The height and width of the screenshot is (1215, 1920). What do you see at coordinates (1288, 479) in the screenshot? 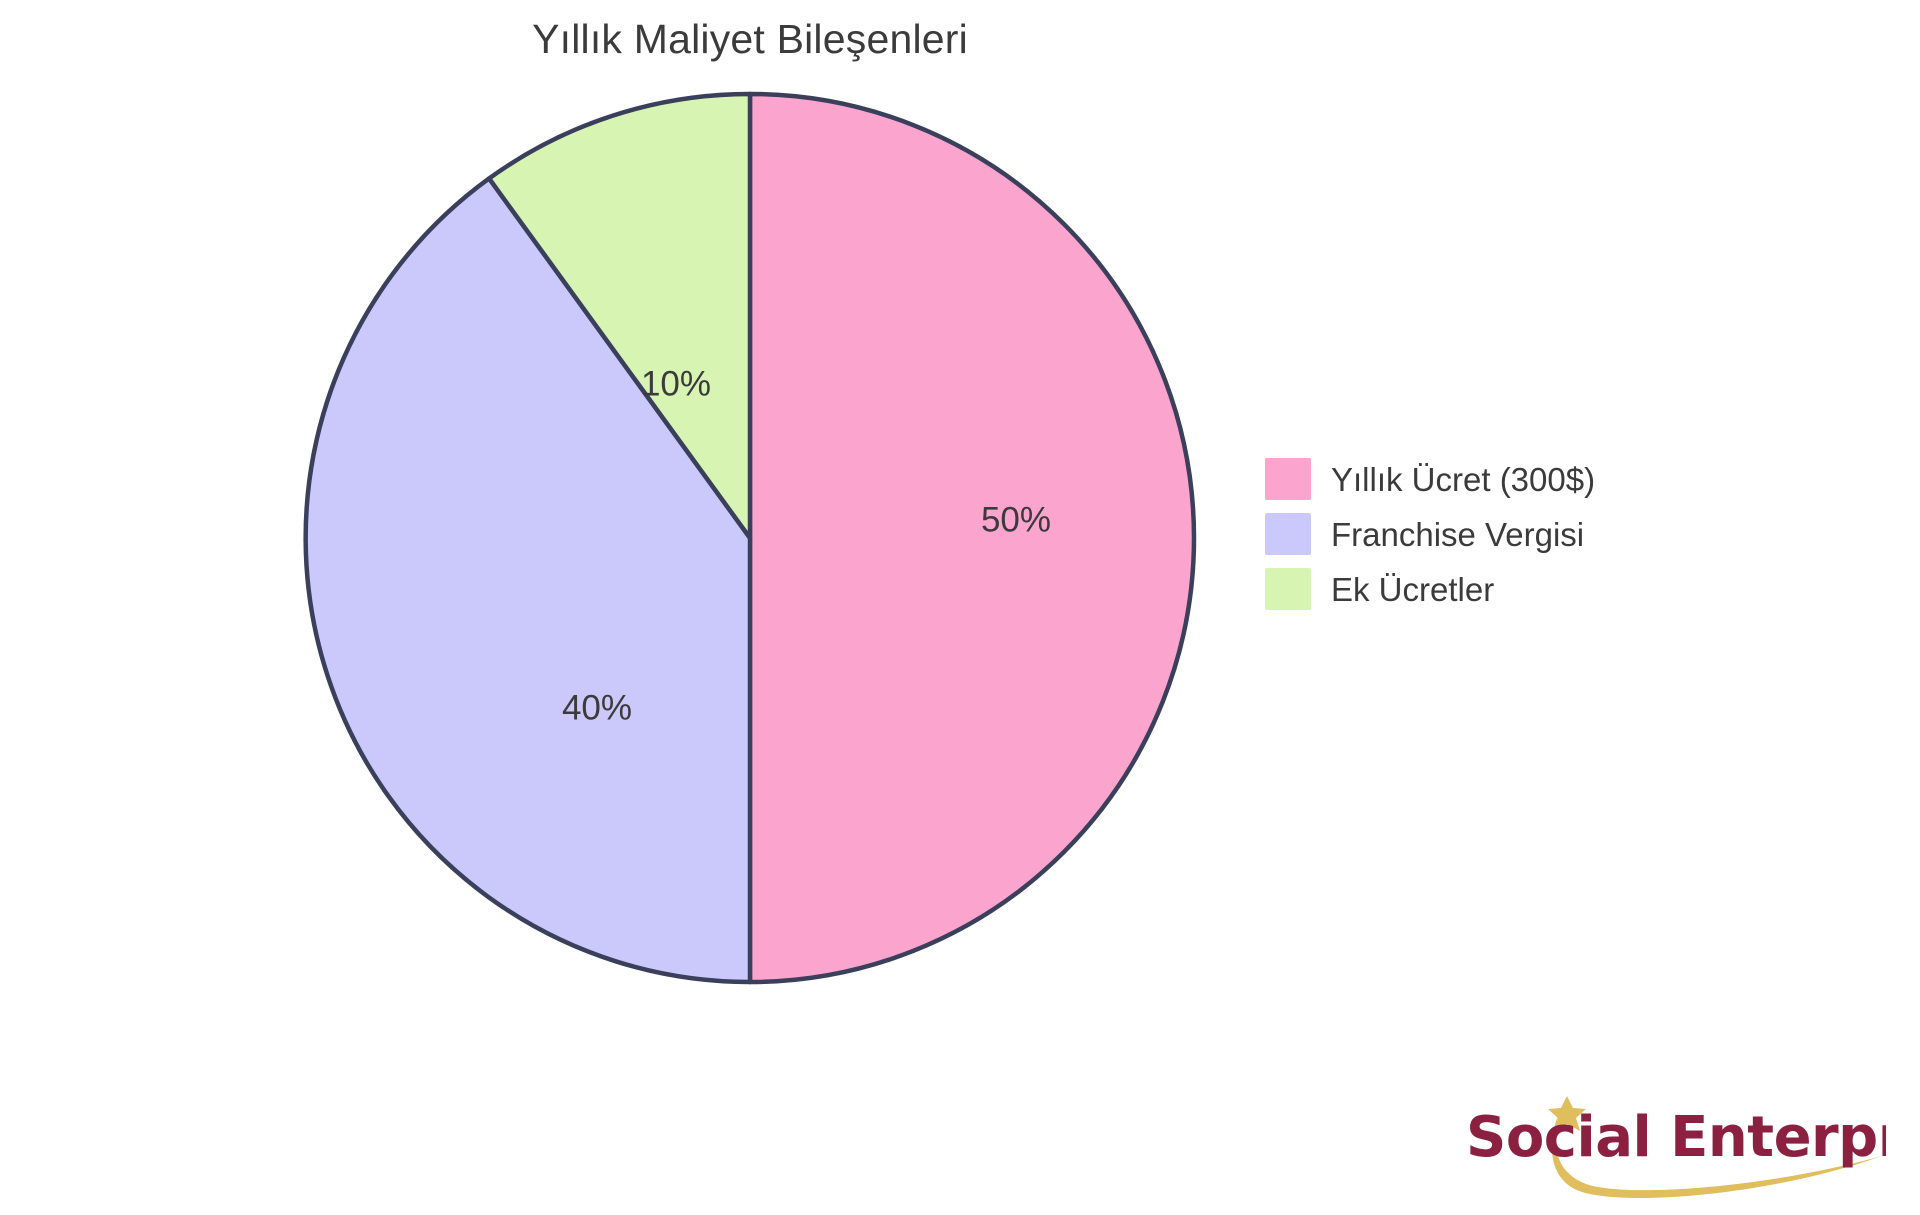
I see `legend-swatch-yillik-ucret` at bounding box center [1288, 479].